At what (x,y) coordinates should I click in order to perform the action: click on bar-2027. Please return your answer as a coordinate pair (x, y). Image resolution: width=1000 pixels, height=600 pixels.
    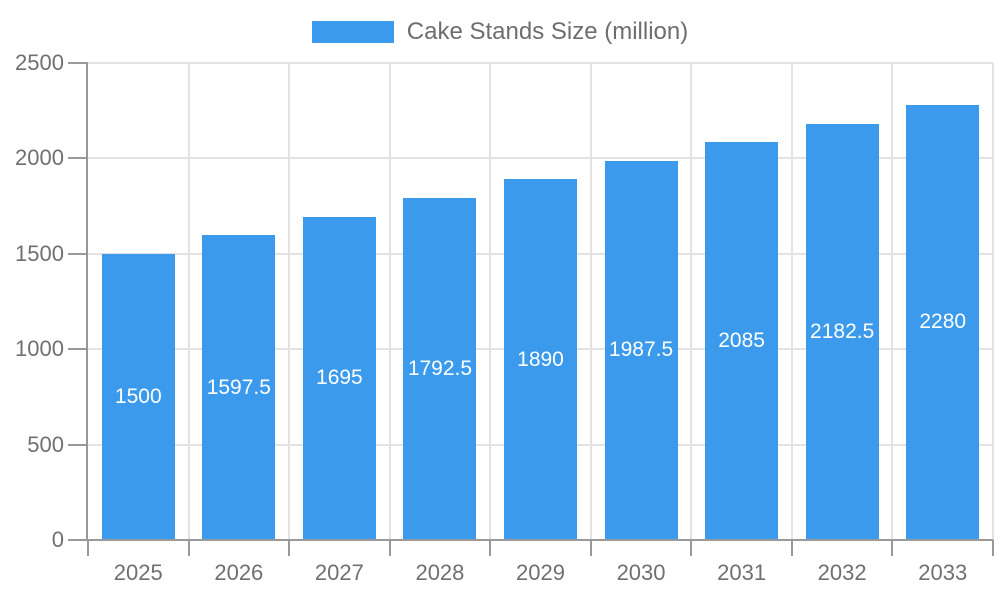
    Looking at the image, I should click on (339, 378).